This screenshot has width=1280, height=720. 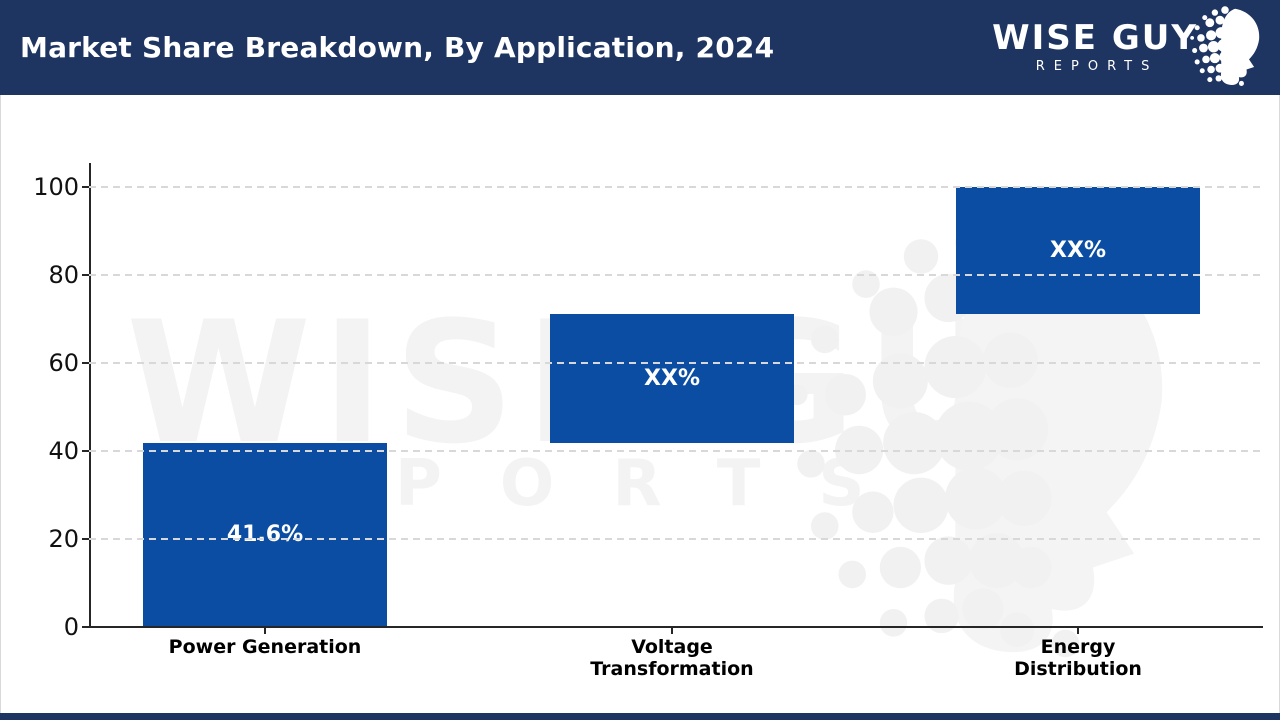 I want to click on wiseguy-logo-text: WISE GUY REPORTS, so click(x=1095, y=47).